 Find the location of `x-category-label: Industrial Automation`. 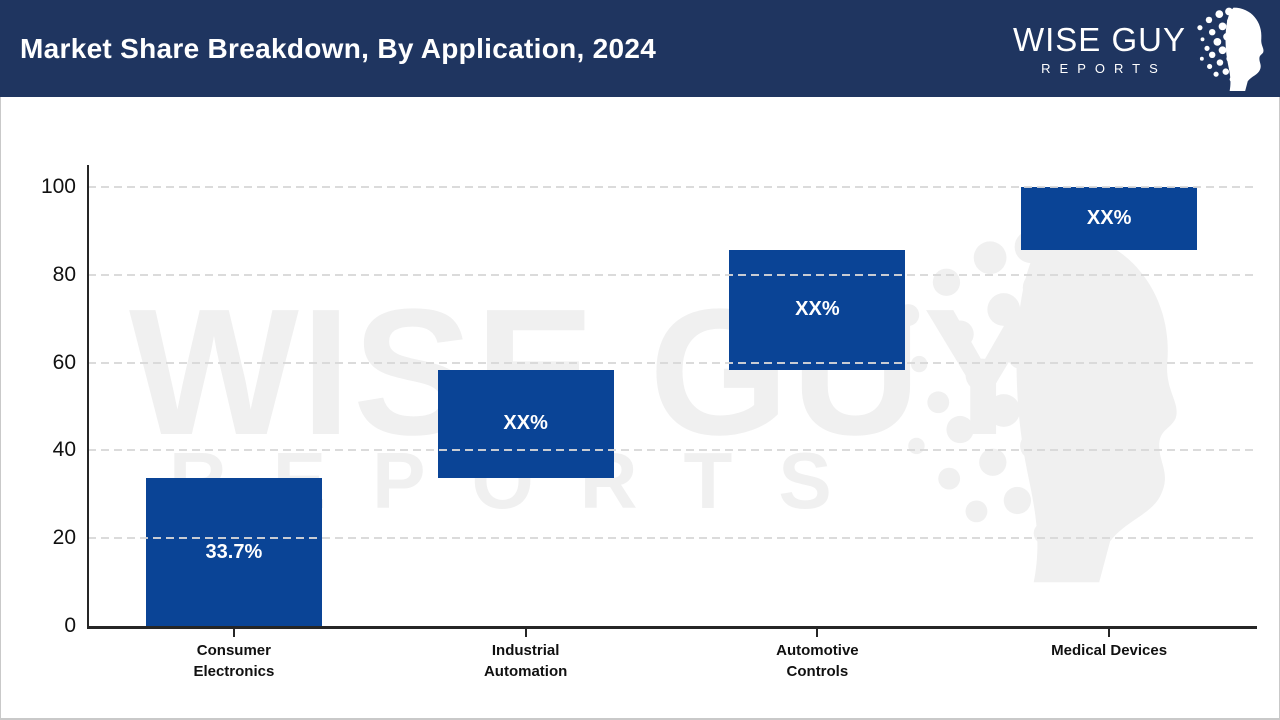

x-category-label: Industrial Automation is located at coordinates (525, 661).